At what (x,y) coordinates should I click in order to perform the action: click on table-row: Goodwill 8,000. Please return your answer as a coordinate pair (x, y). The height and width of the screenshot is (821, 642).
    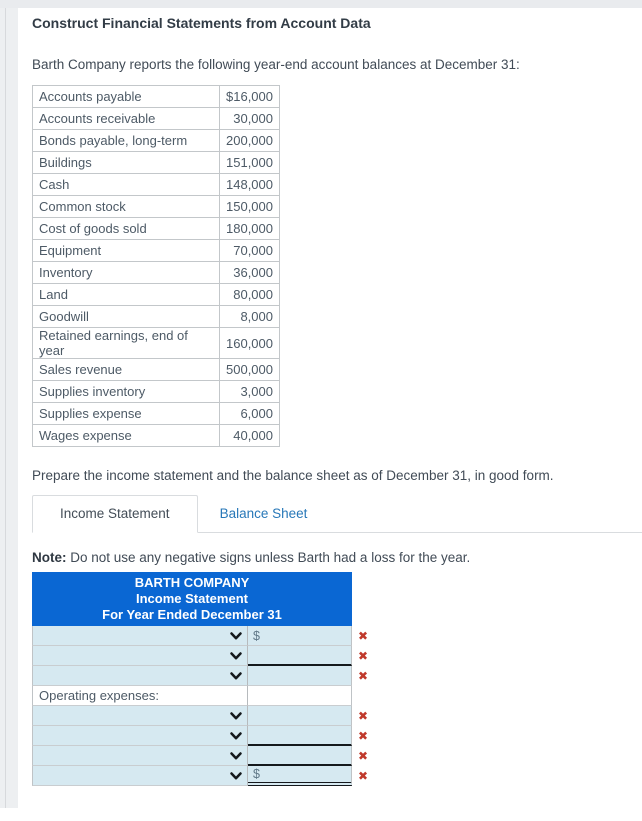
    Looking at the image, I should click on (156, 316).